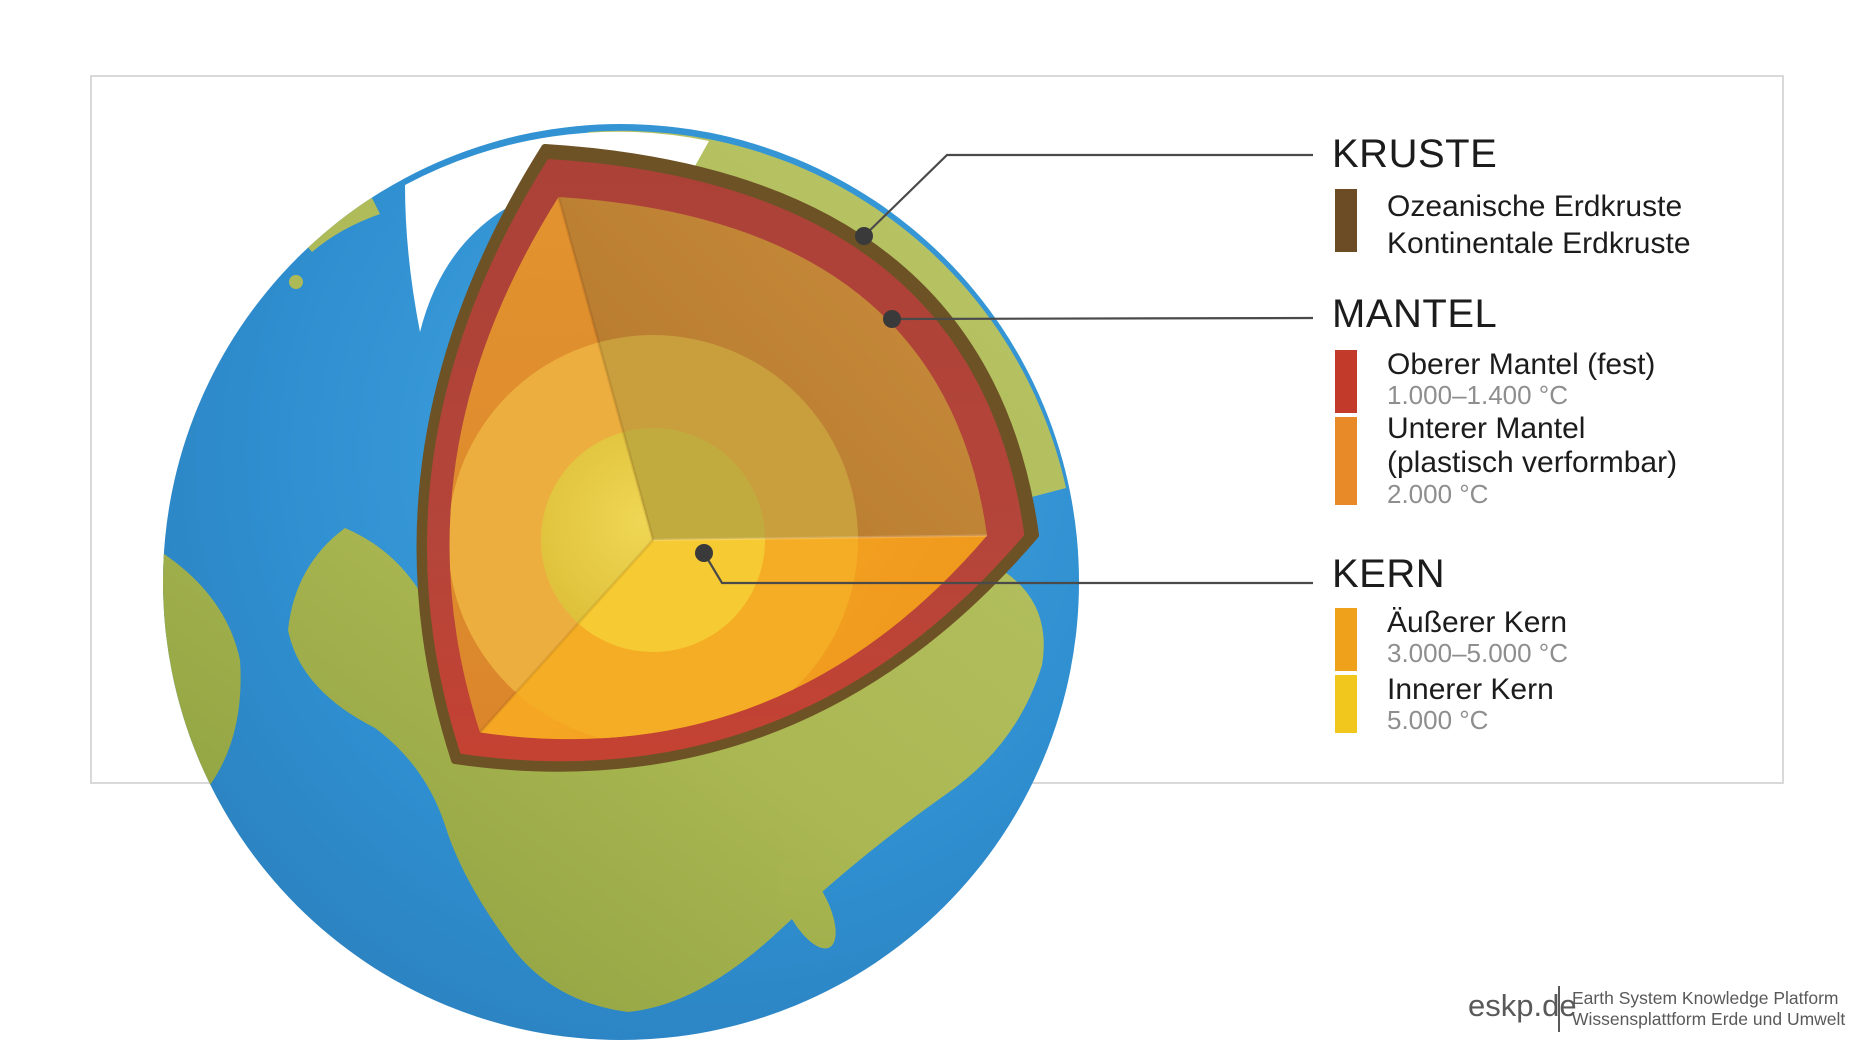  What do you see at coordinates (1438, 494) in the screenshot?
I see `unterer-mantel-temp: 2.000 °C` at bounding box center [1438, 494].